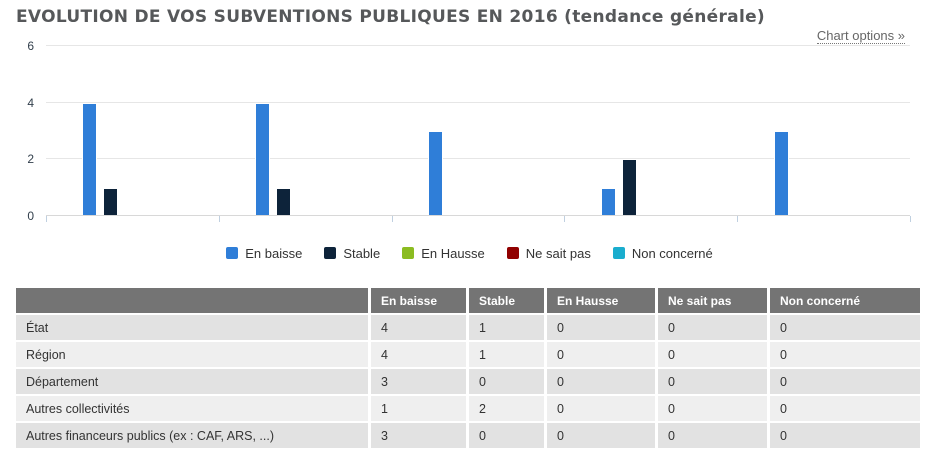 The image size is (939, 470). What do you see at coordinates (193, 408) in the screenshot?
I see `row-label-cell: Autres collectivités` at bounding box center [193, 408].